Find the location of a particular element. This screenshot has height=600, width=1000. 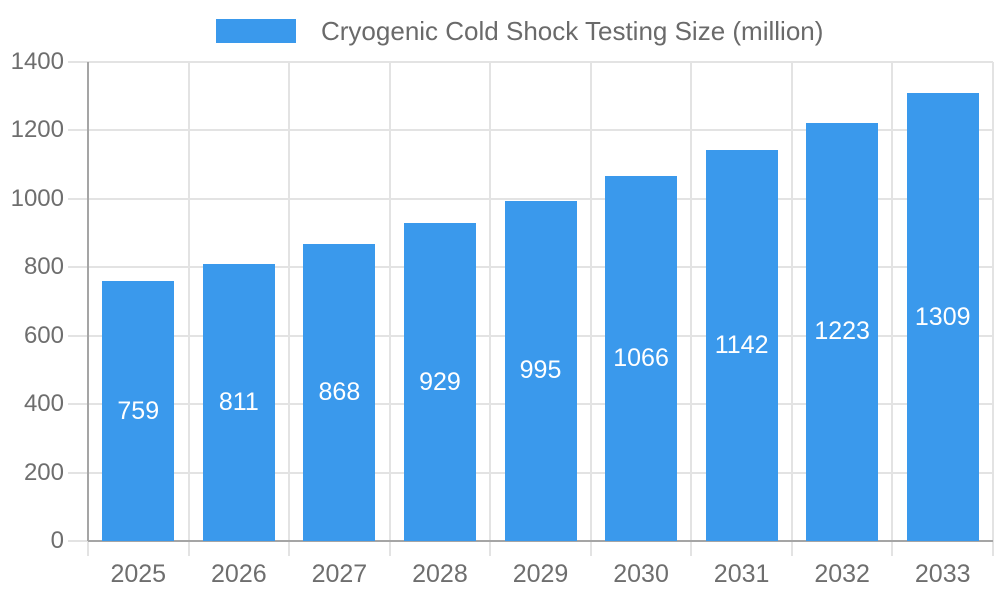

bar: 811 is located at coordinates (238, 402).